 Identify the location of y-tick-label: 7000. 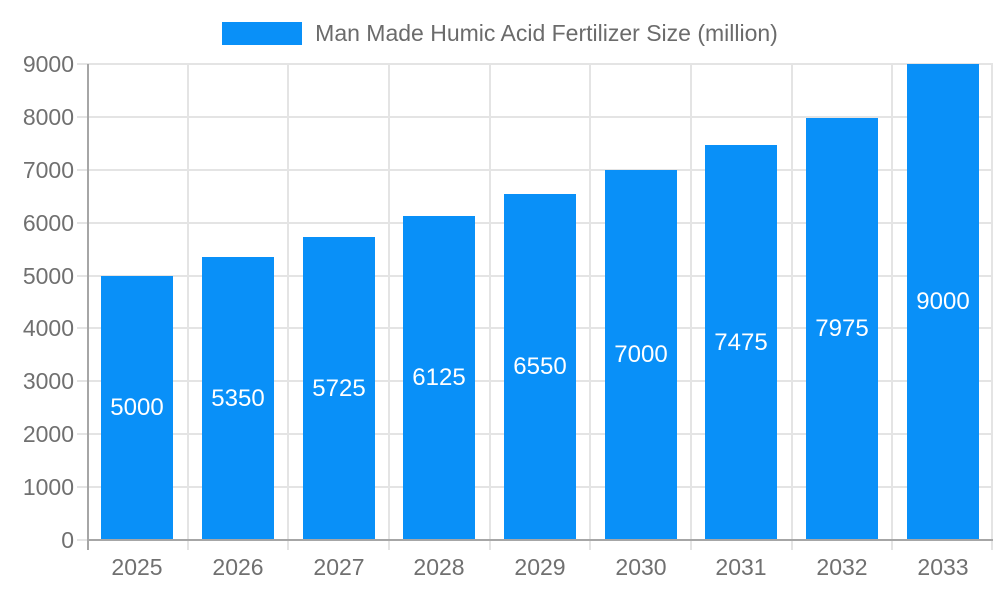
(48, 169).